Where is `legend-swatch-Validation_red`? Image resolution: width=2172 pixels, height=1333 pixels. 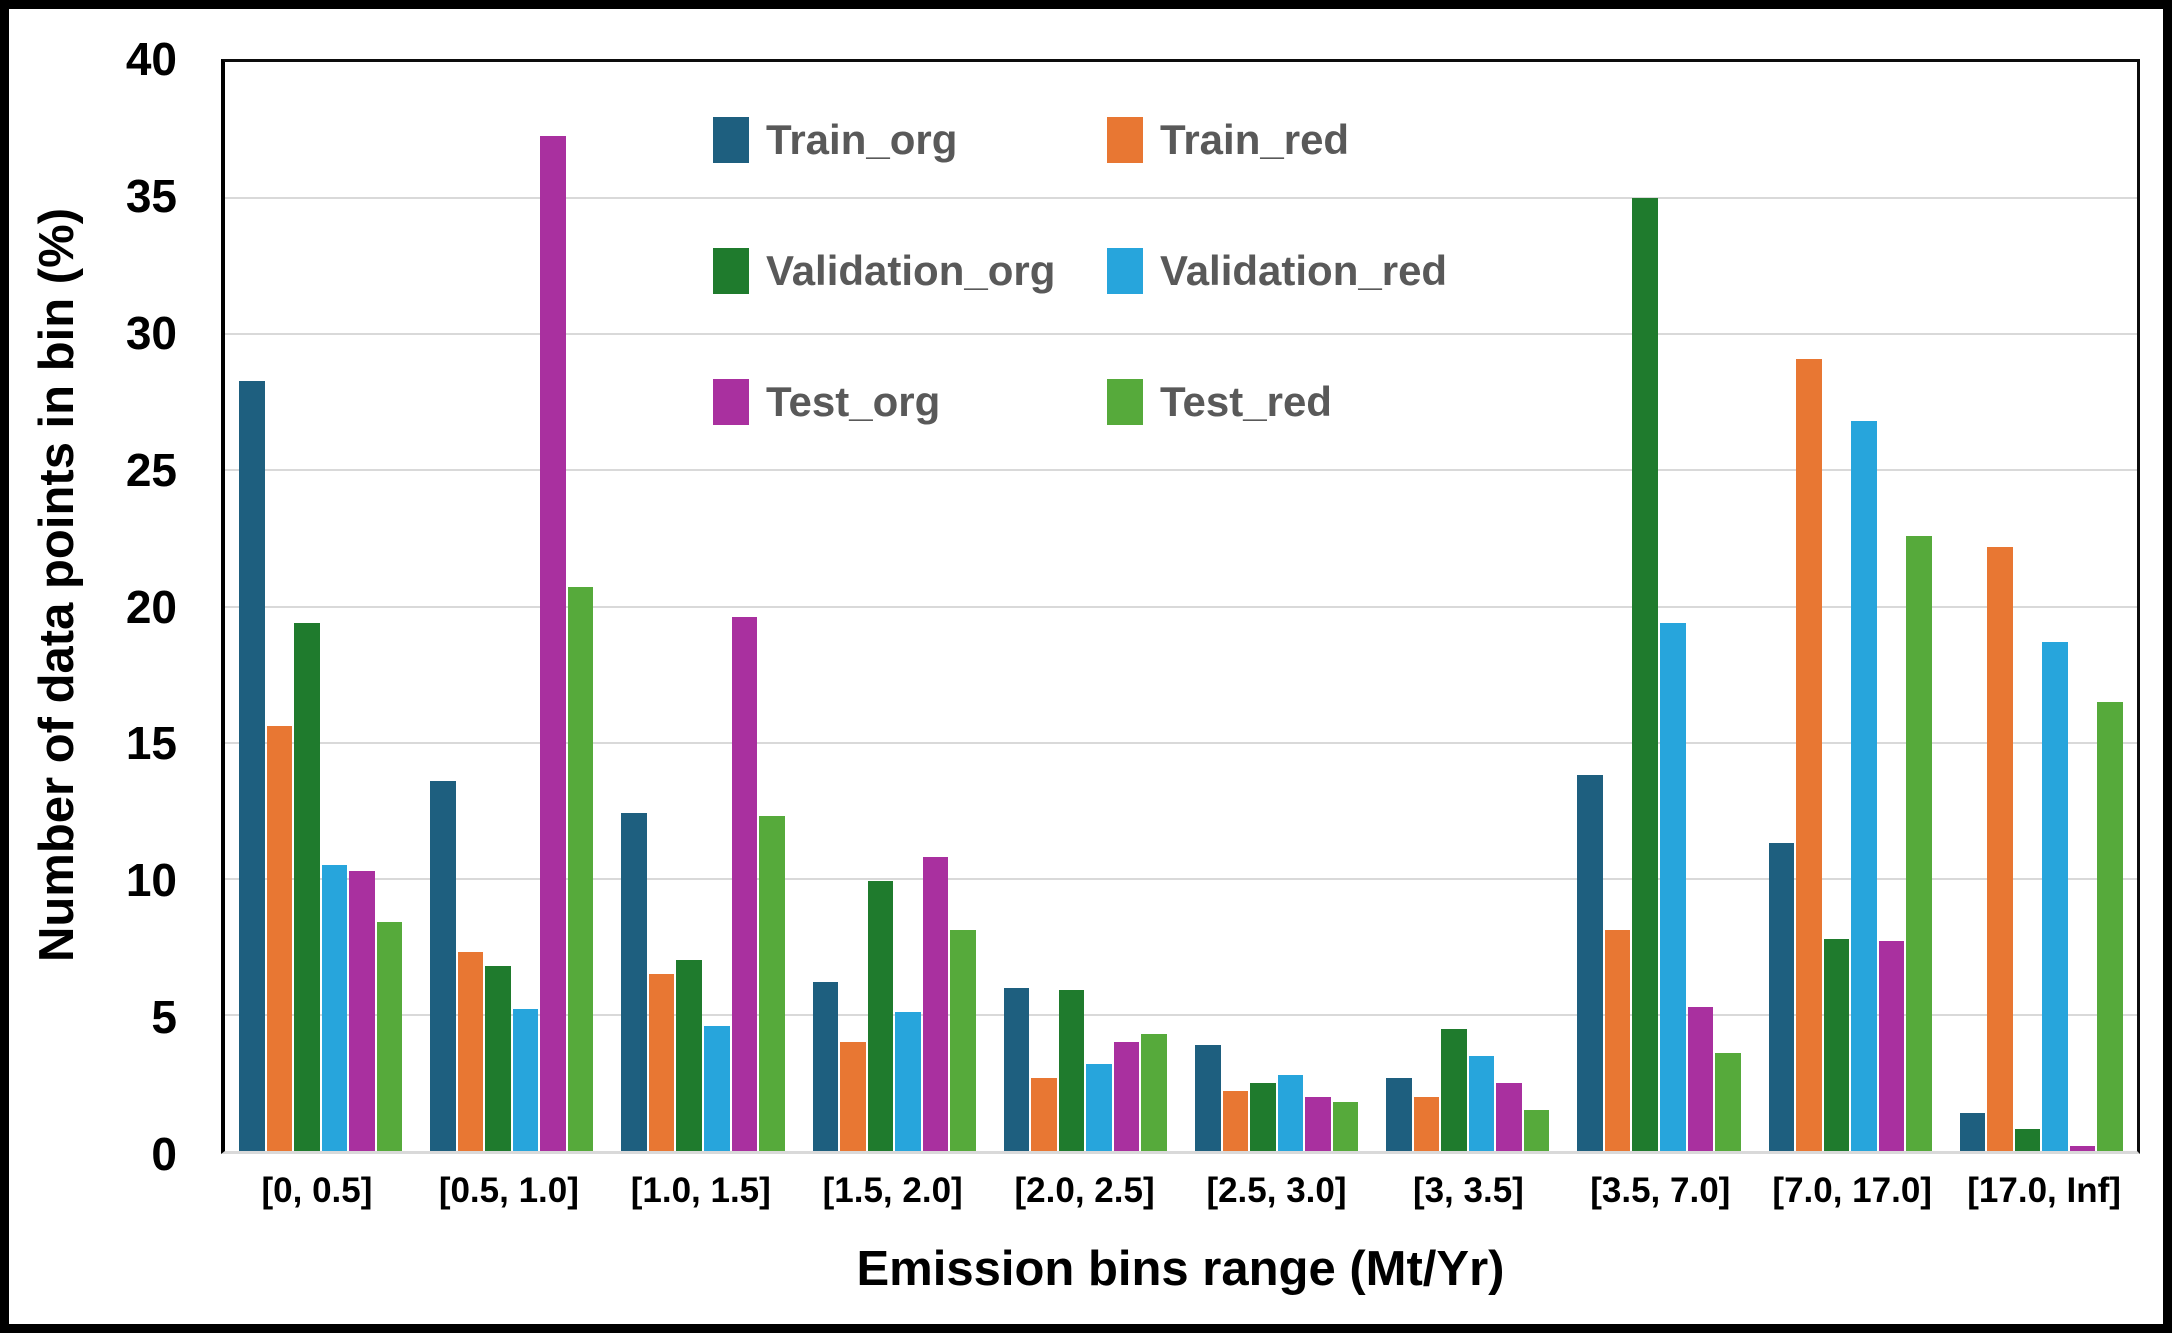 legend-swatch-Validation_red is located at coordinates (1125, 270).